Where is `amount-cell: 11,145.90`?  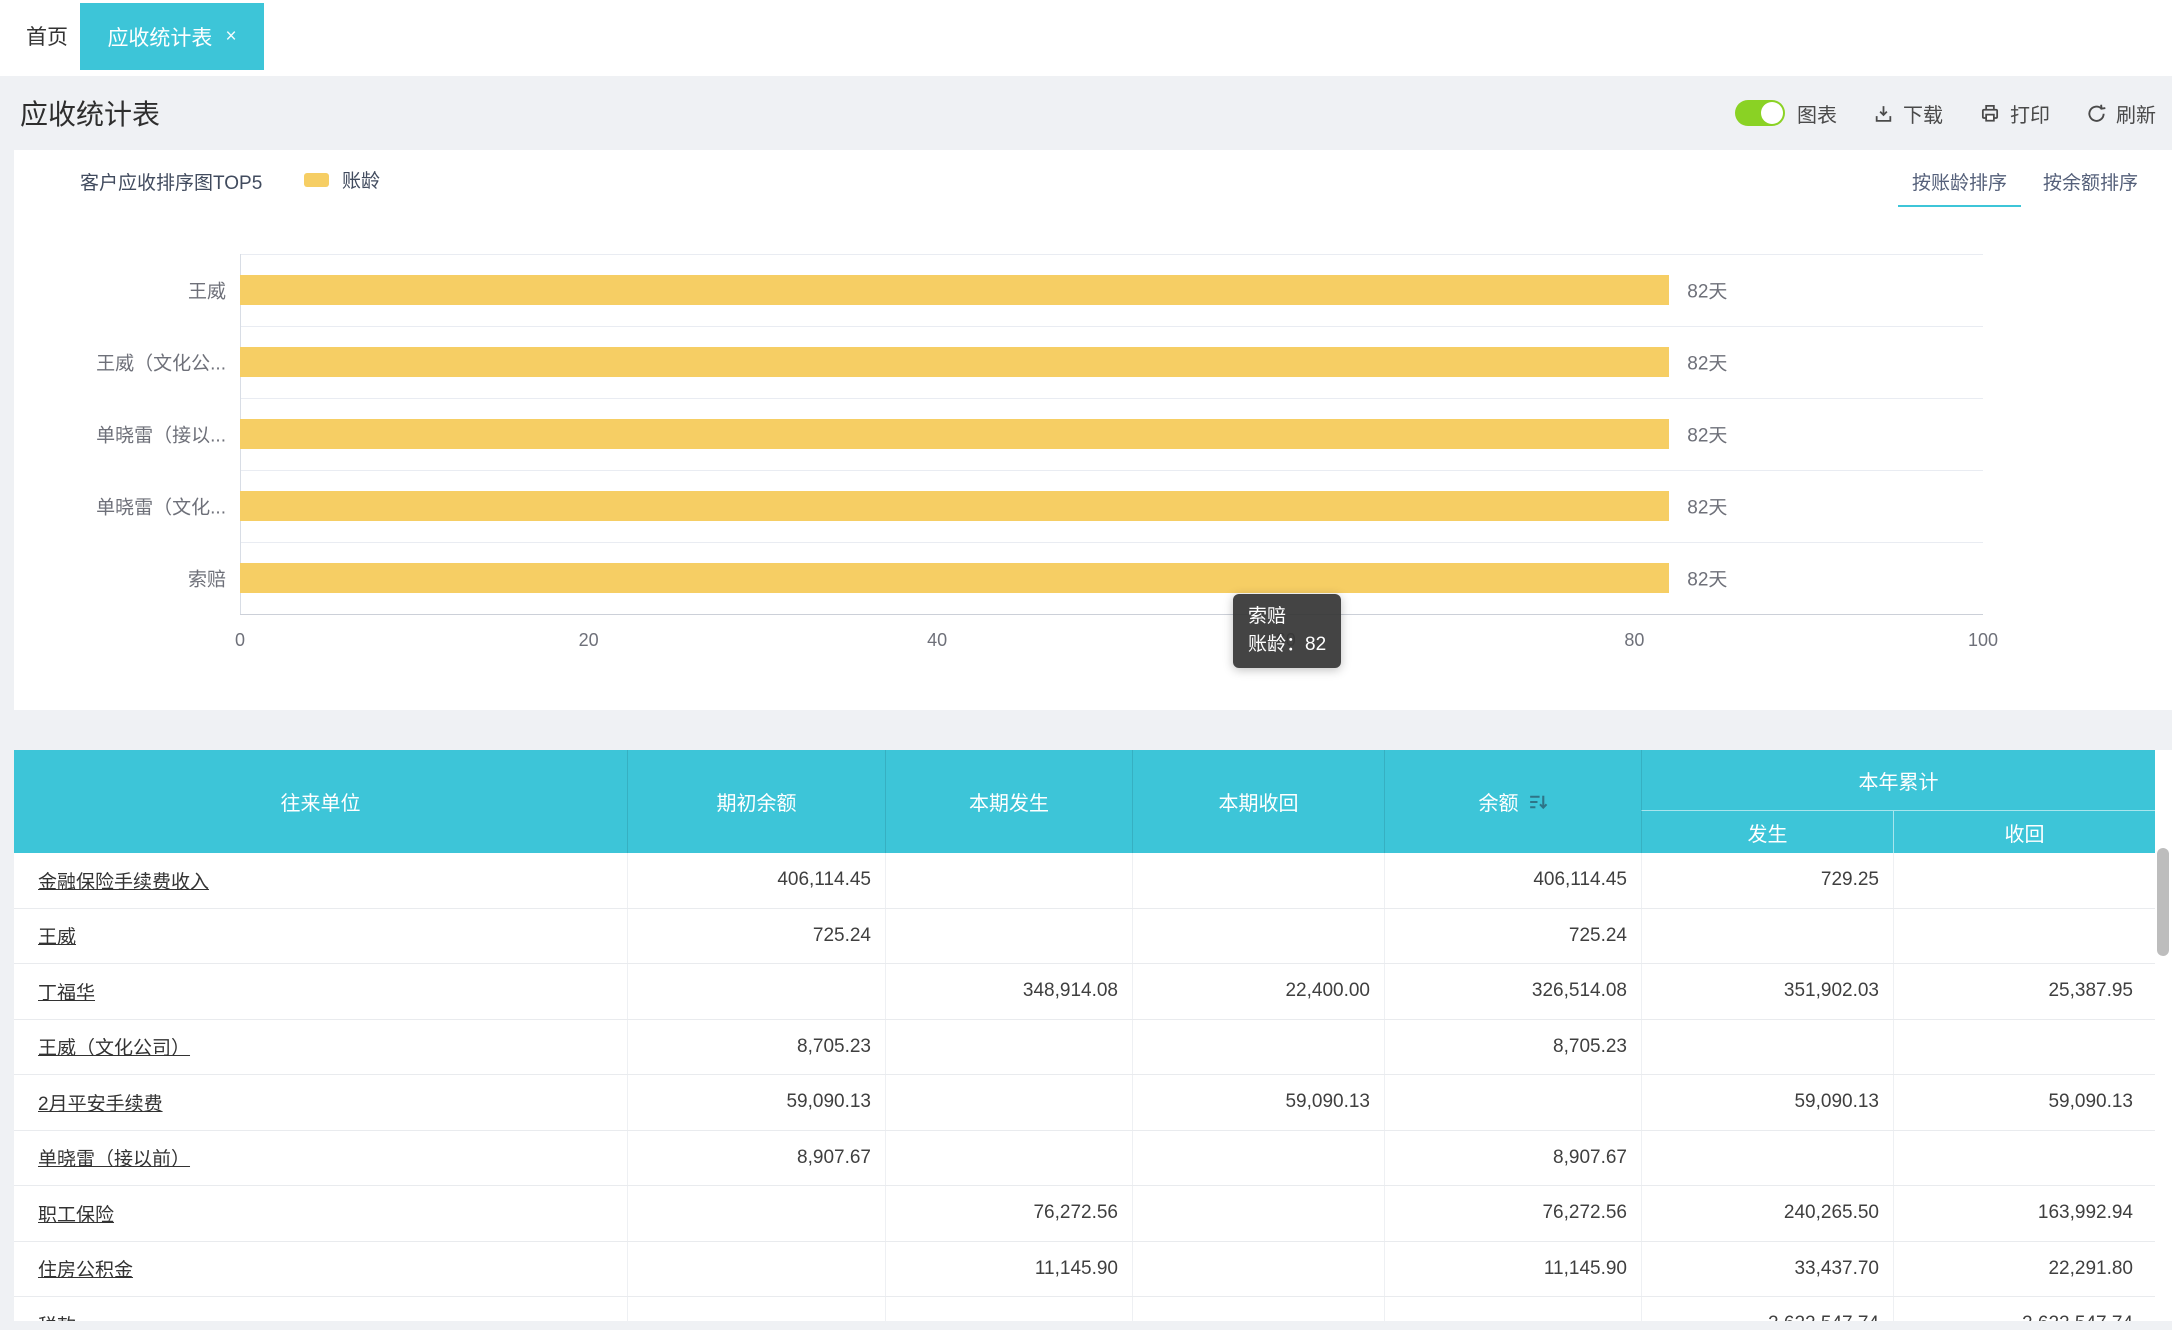 amount-cell: 11,145.90 is located at coordinates (1512, 1268).